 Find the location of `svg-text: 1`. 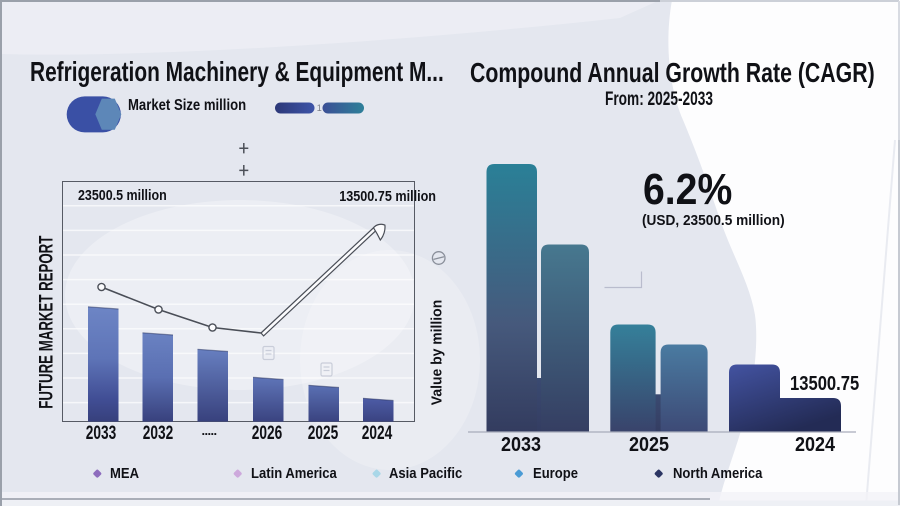

svg-text: 1 is located at coordinates (319, 108).